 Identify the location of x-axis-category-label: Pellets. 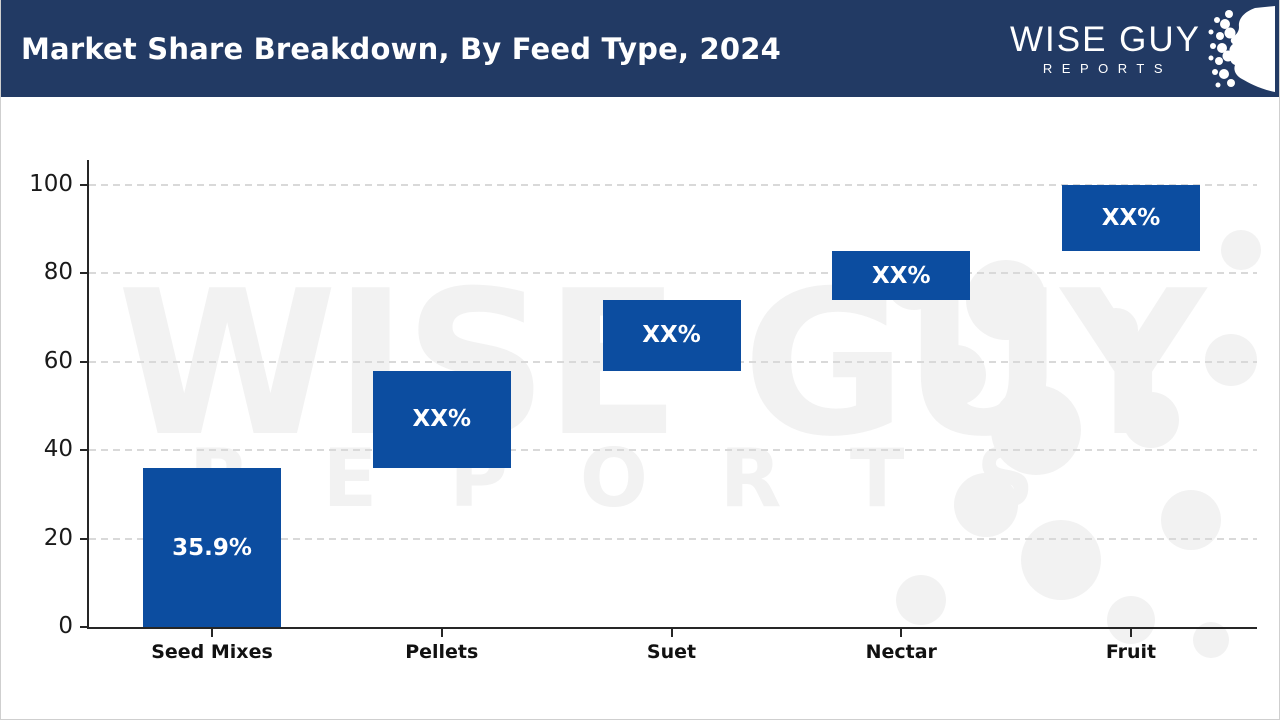
(442, 652).